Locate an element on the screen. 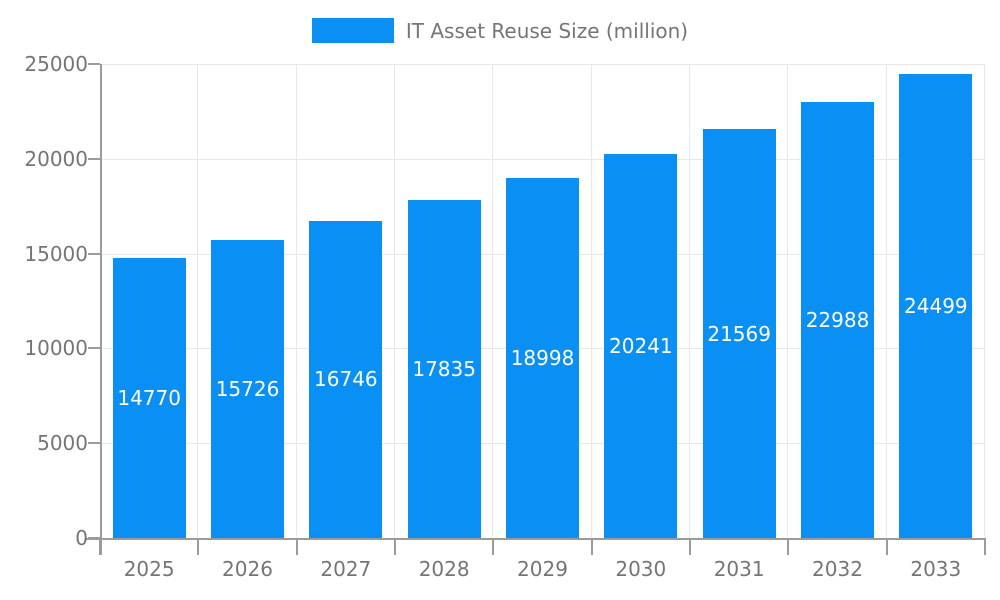 The height and width of the screenshot is (600, 1000). bar: 18998 is located at coordinates (542, 357).